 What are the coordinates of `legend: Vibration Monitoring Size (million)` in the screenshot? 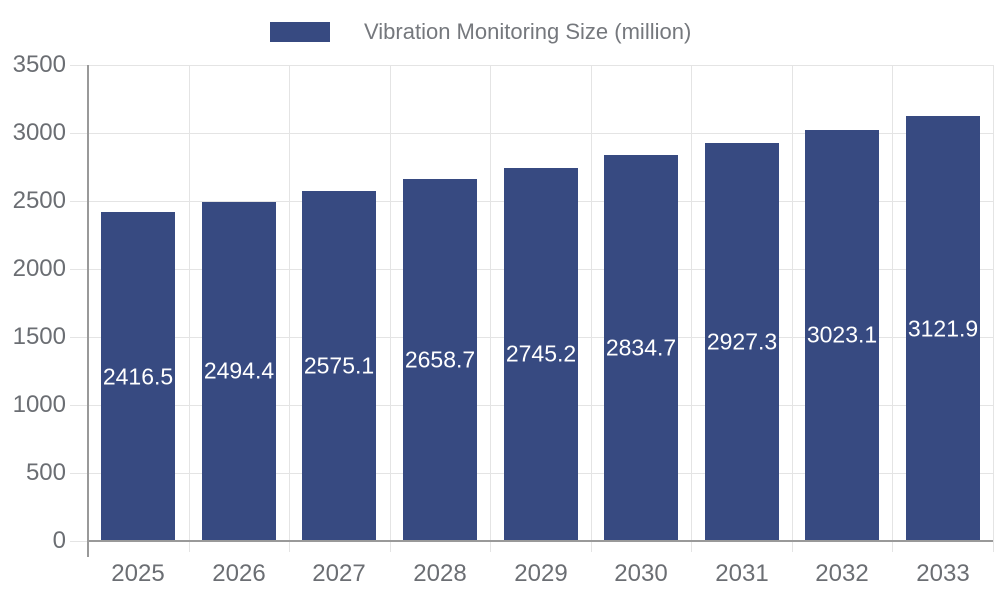 It's located at (480, 32).